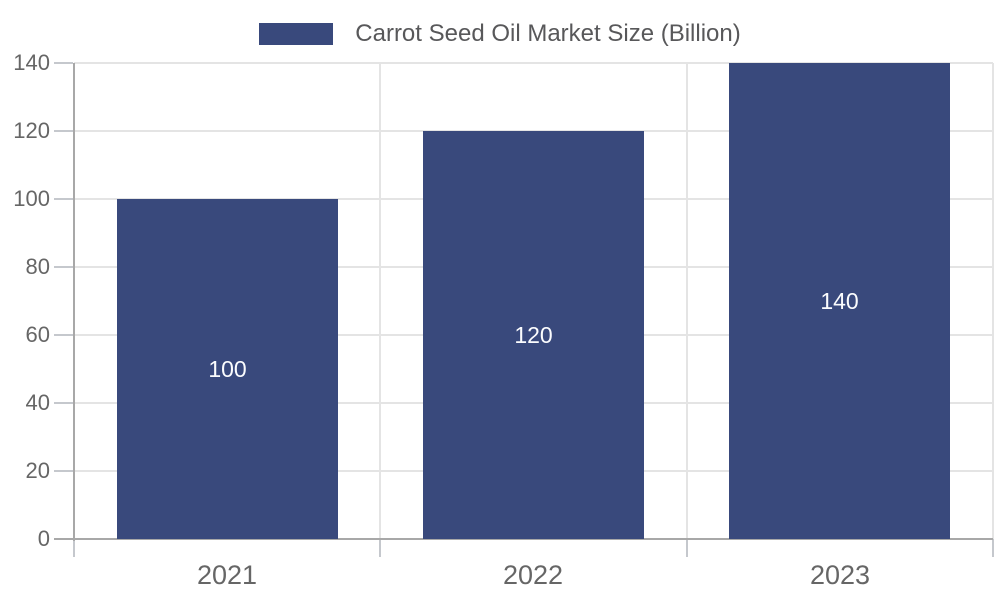 The image size is (1000, 600). I want to click on y-tick-label: 100, so click(31, 198).